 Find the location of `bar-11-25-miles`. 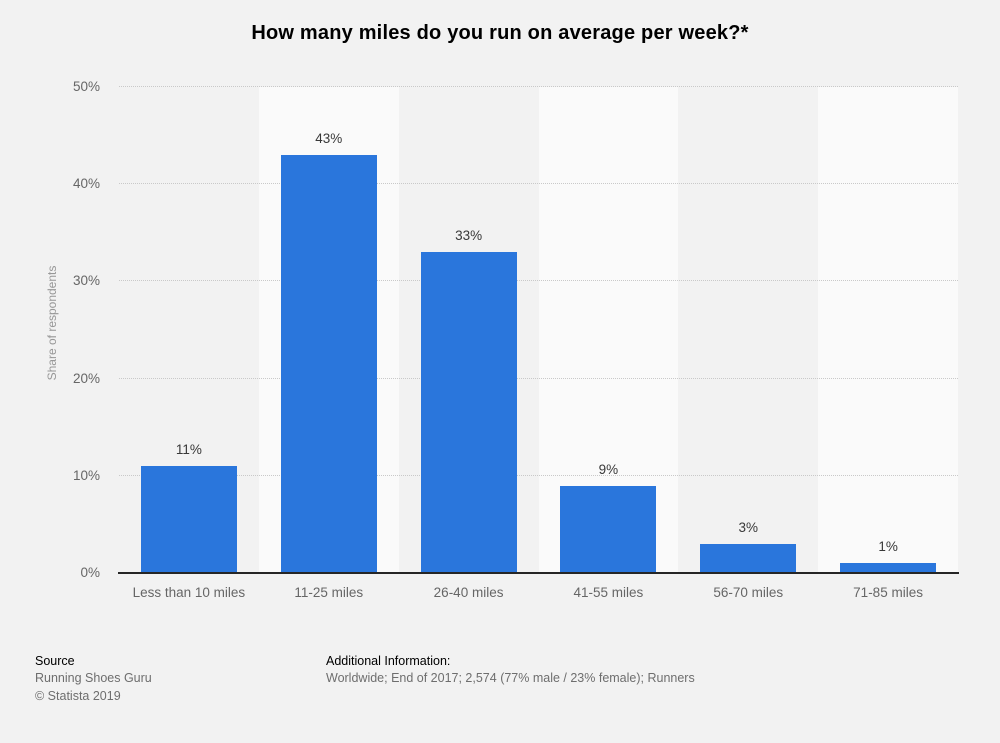

bar-11-25-miles is located at coordinates (328, 364).